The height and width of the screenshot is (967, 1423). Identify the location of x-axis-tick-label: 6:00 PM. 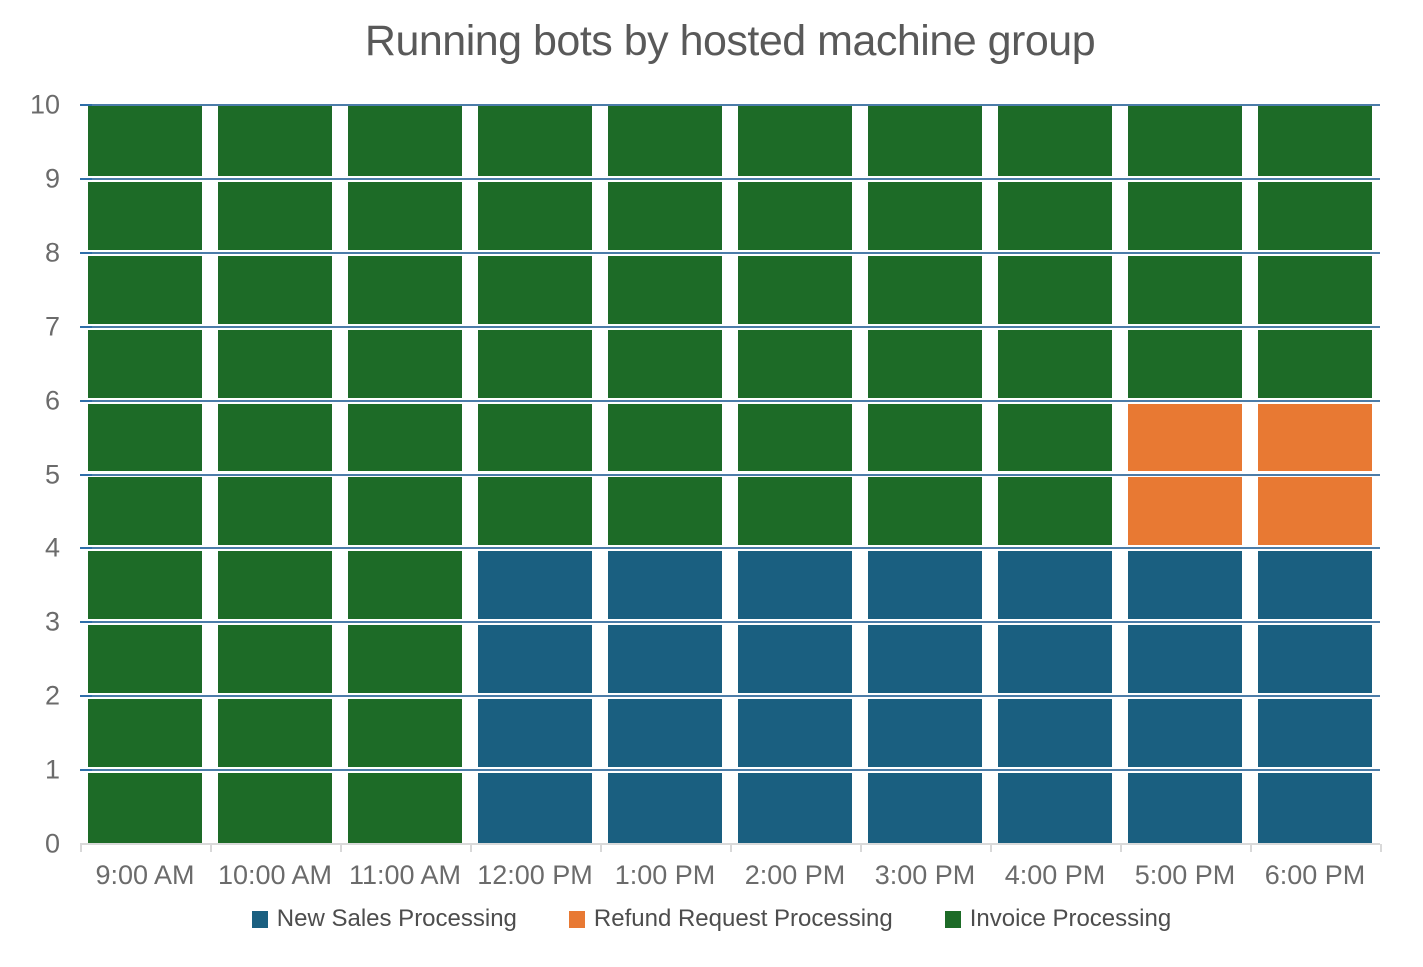
(1315, 875).